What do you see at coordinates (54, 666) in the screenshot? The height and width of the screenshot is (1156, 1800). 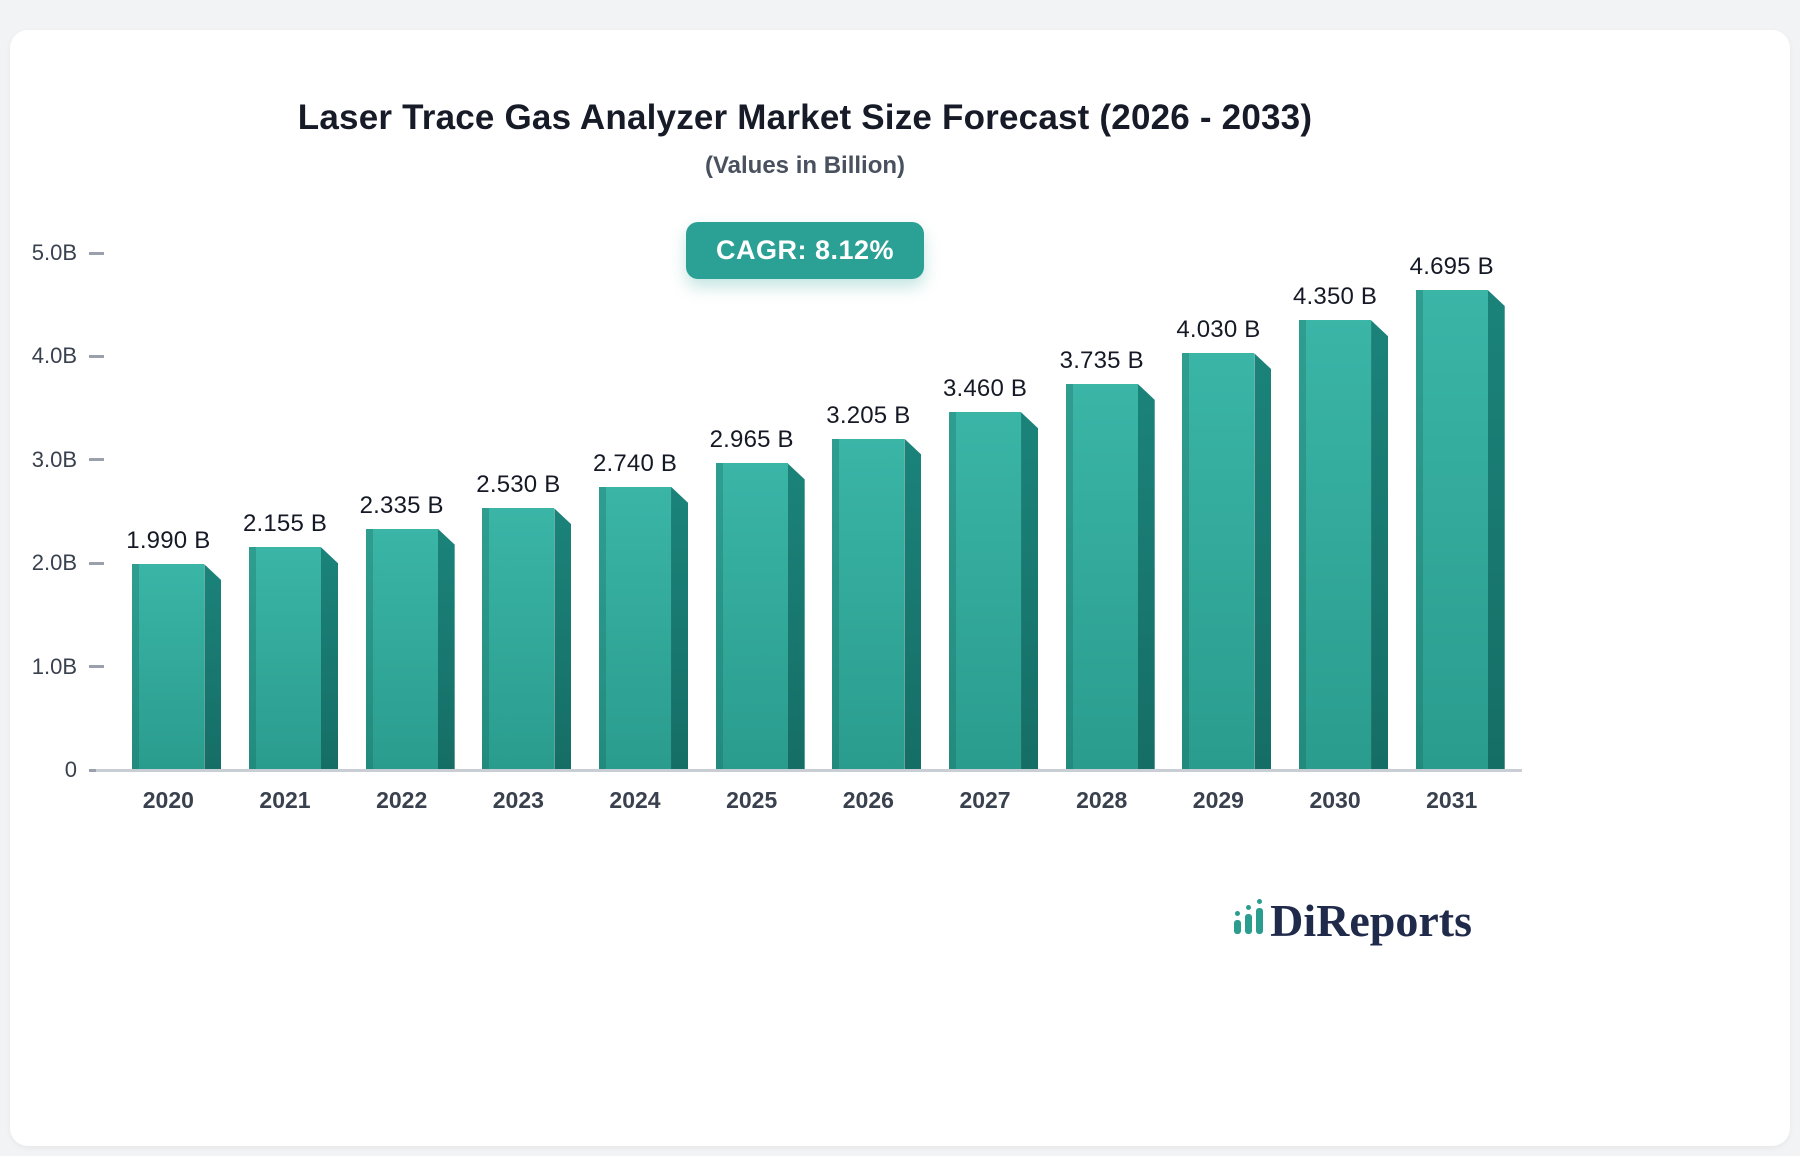 I see `y-axis-tick-label: 1.0B` at bounding box center [54, 666].